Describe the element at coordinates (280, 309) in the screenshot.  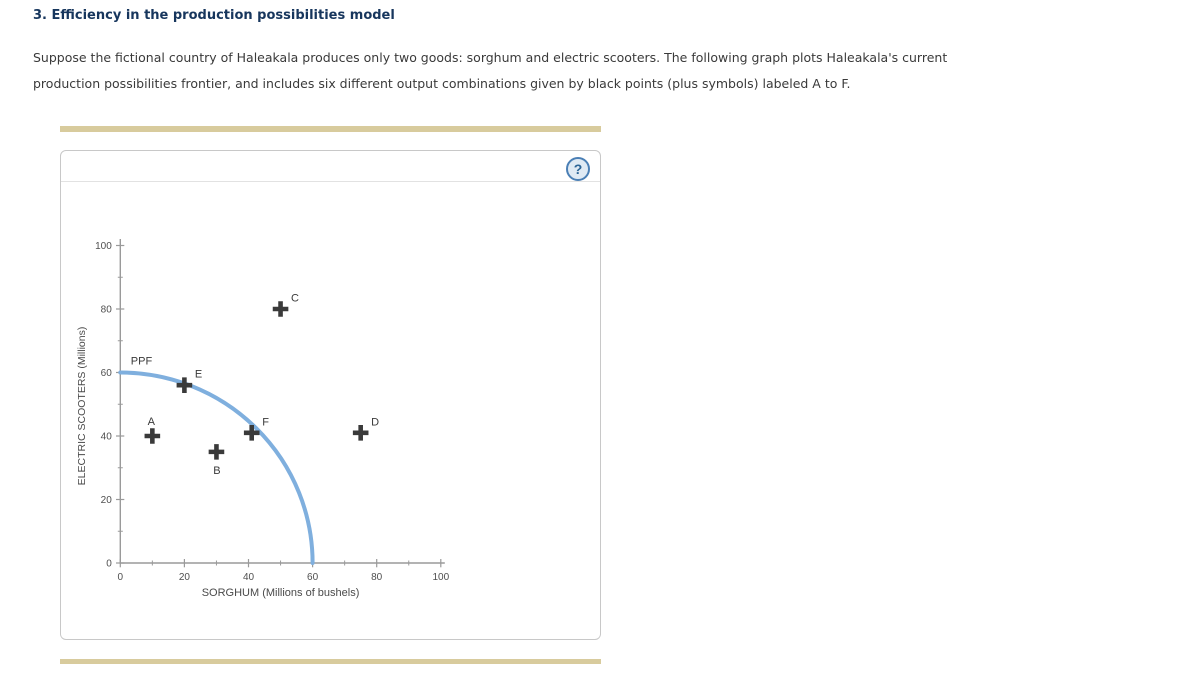
I see `point-C-plus-icon` at that location.